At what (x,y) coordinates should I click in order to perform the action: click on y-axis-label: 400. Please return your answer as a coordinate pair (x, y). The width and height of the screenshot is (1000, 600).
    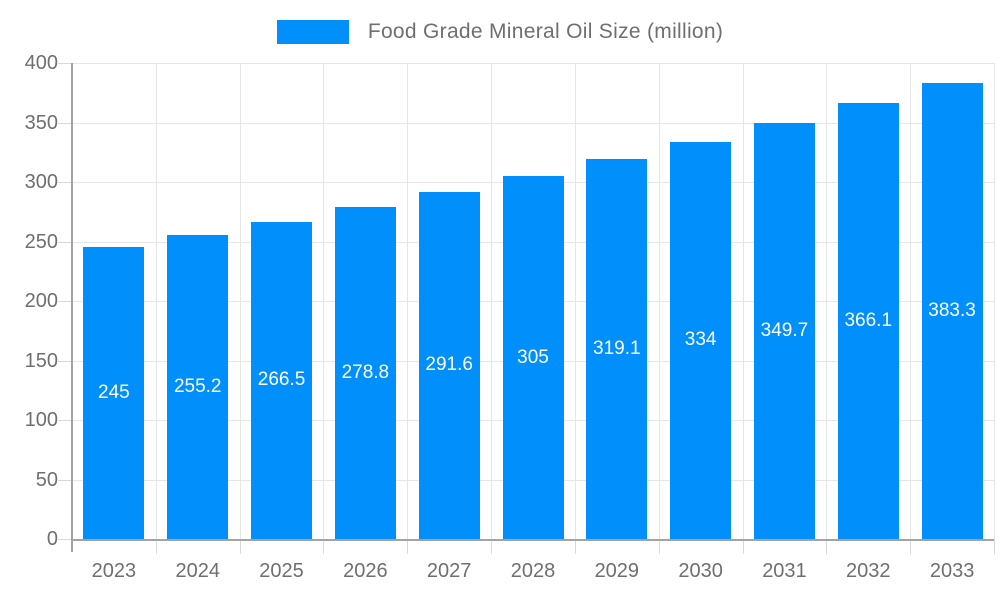
    Looking at the image, I should click on (41, 63).